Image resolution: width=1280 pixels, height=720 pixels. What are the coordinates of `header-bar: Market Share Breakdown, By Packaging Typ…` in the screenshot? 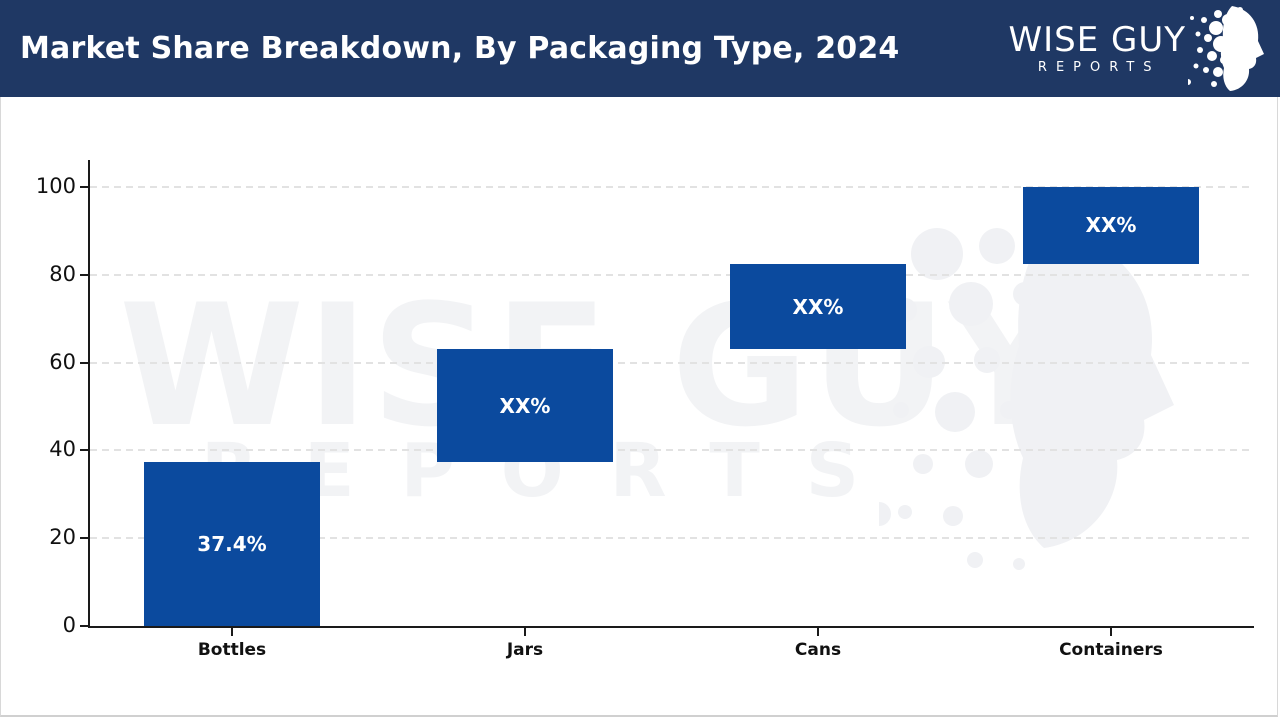 It's located at (640, 48).